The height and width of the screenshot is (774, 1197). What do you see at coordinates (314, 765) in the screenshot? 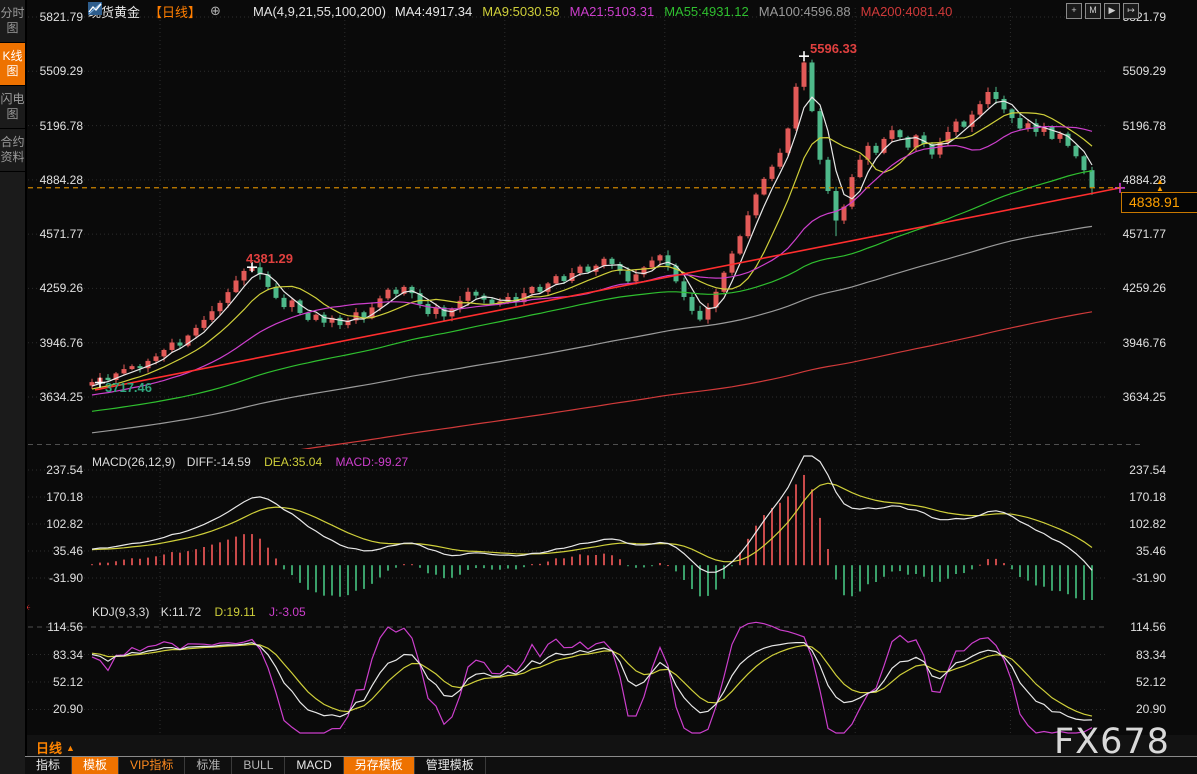
I see `toolbar-tab: MACD` at bounding box center [314, 765].